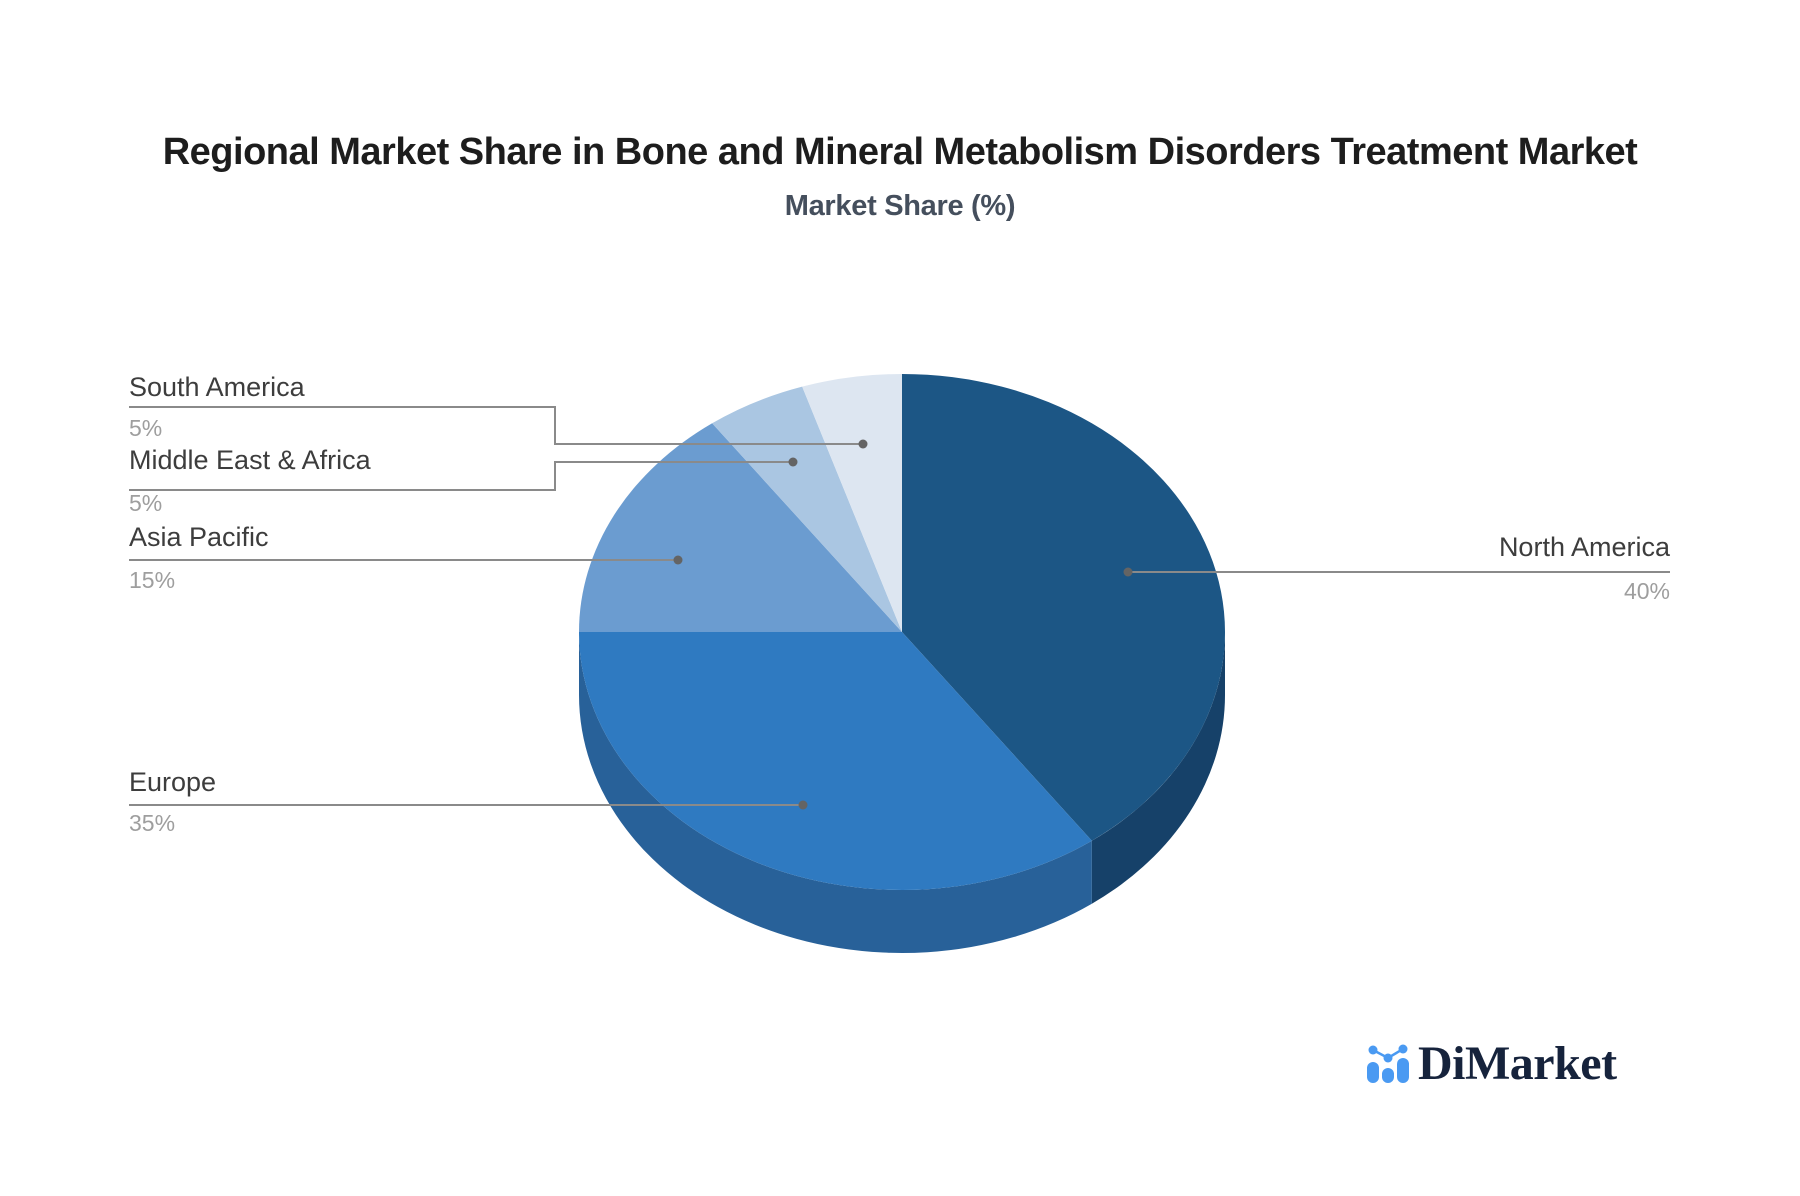 This screenshot has height=1196, width=1800. What do you see at coordinates (678, 560) in the screenshot?
I see `leader-dot-asia-pacific` at bounding box center [678, 560].